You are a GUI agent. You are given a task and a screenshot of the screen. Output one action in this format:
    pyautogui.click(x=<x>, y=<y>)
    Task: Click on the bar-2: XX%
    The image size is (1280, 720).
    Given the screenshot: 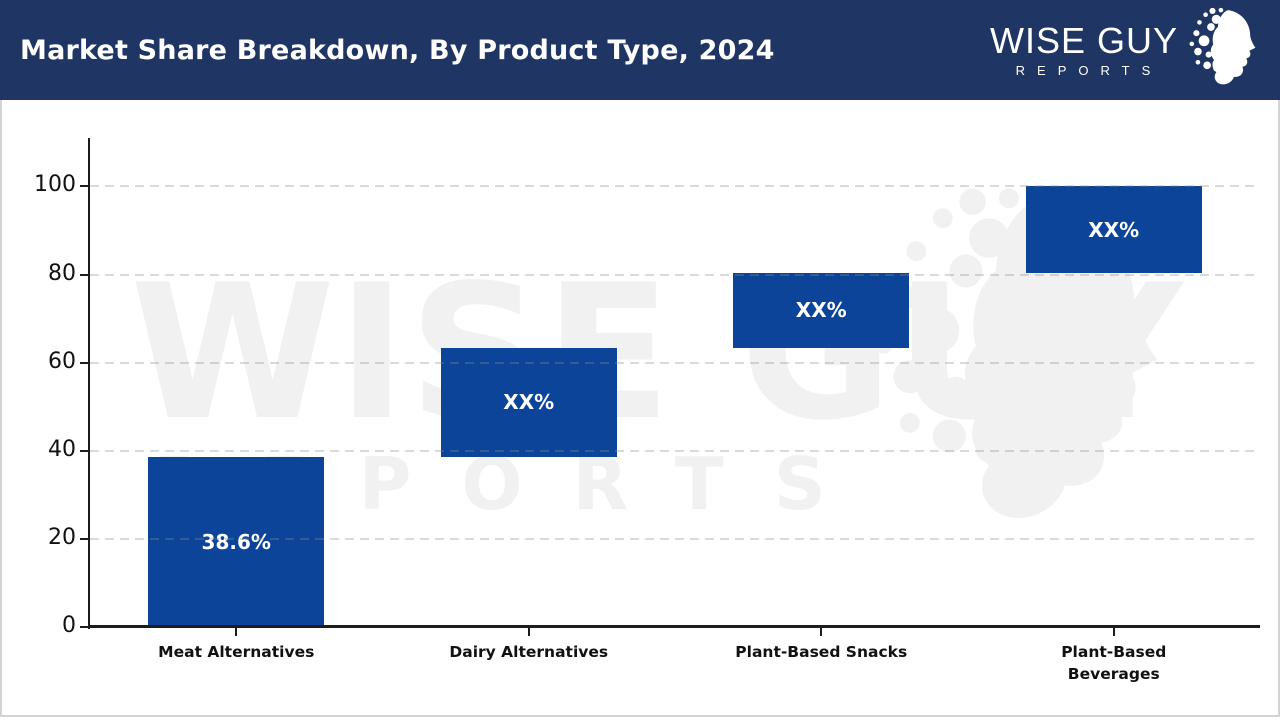 What is the action you would take?
    pyautogui.click(x=528, y=402)
    